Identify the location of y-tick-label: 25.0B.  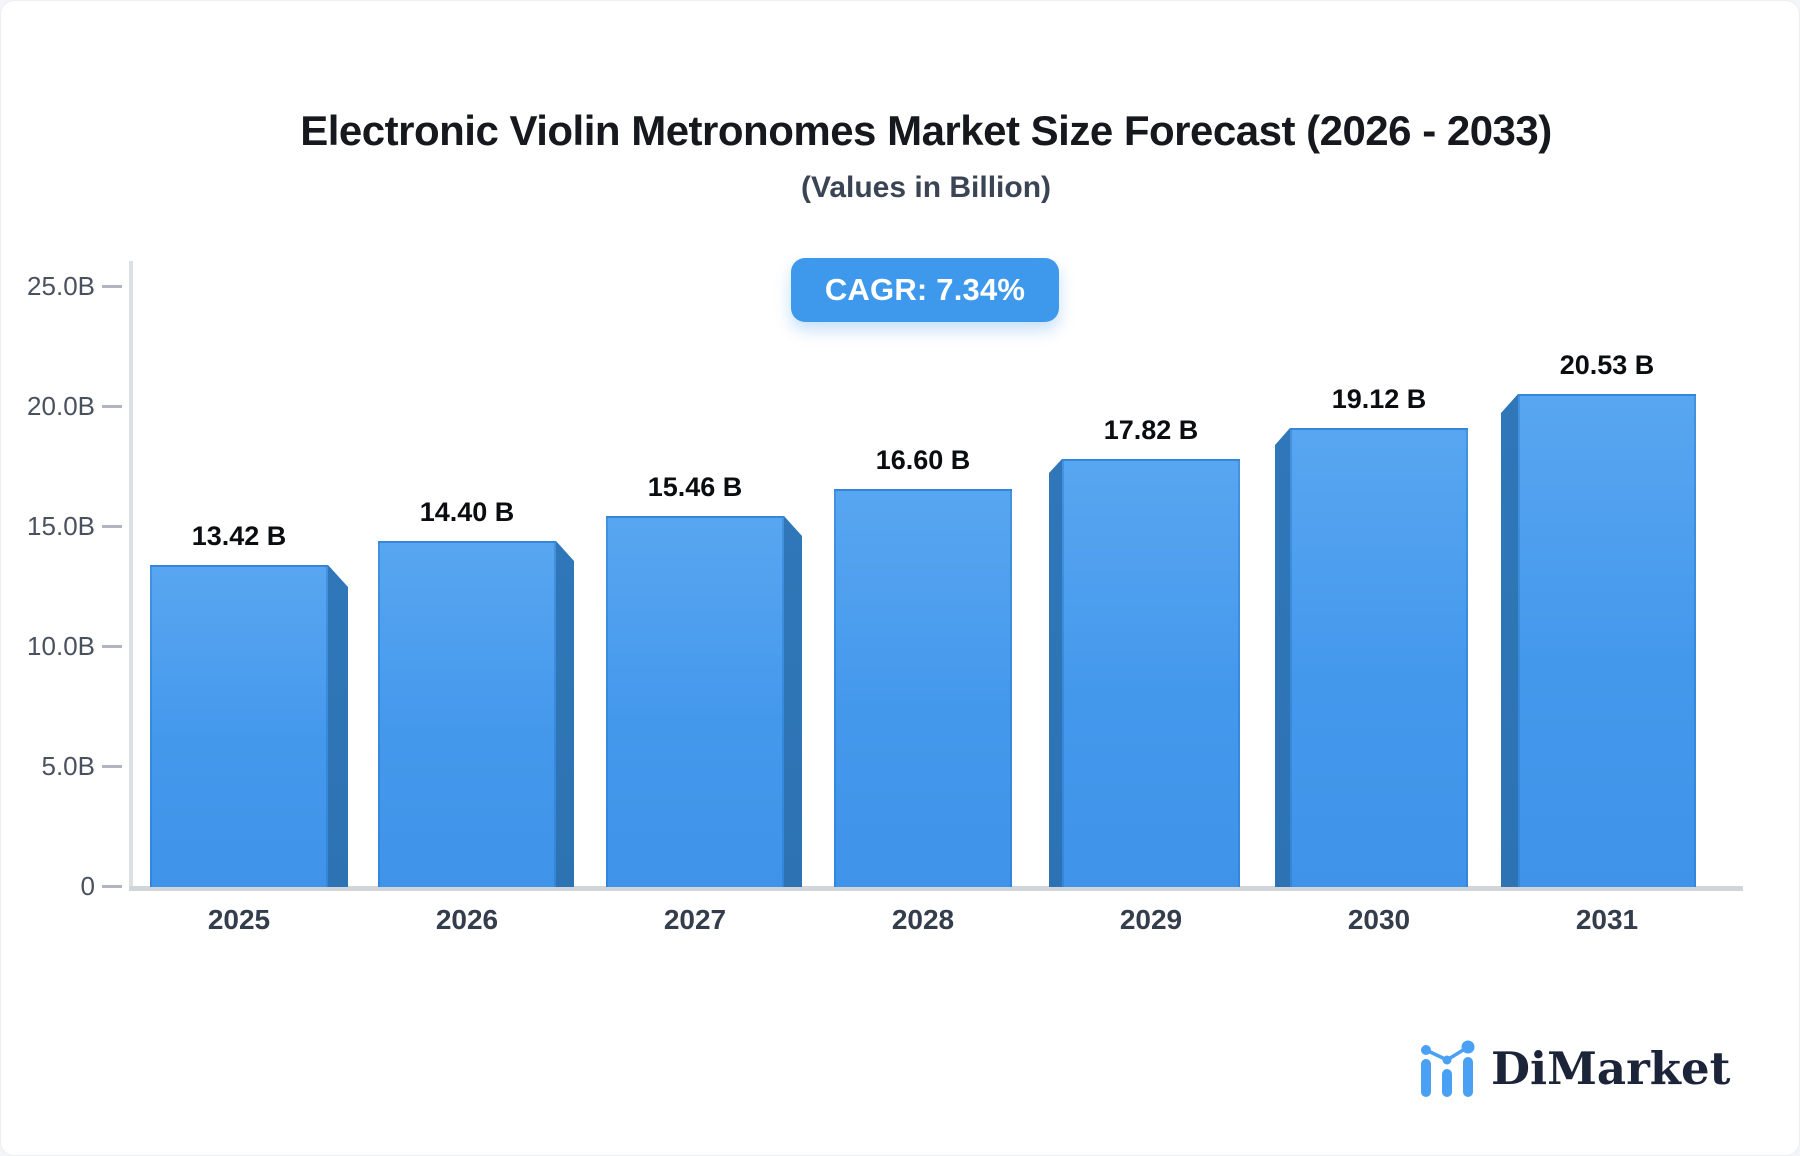
(61, 286).